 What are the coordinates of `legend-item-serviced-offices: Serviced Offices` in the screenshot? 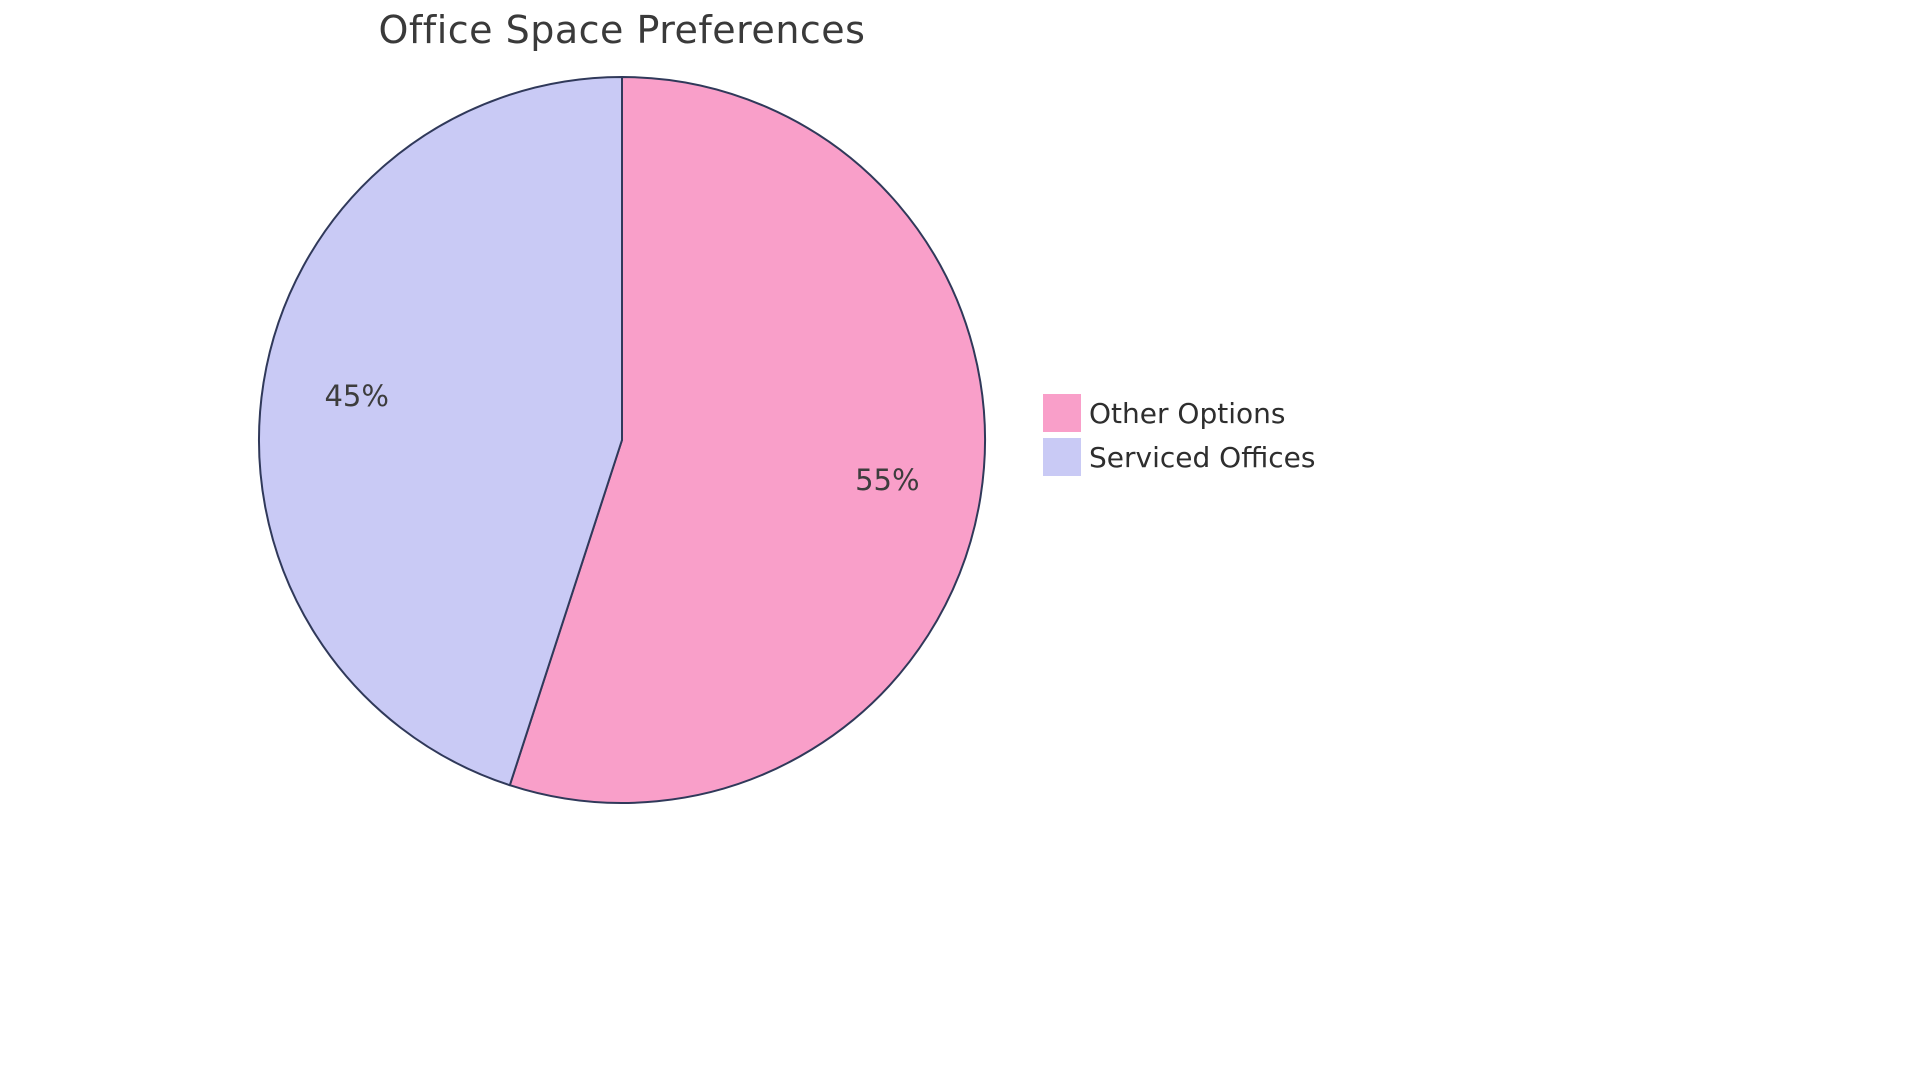 It's located at (1179, 457).